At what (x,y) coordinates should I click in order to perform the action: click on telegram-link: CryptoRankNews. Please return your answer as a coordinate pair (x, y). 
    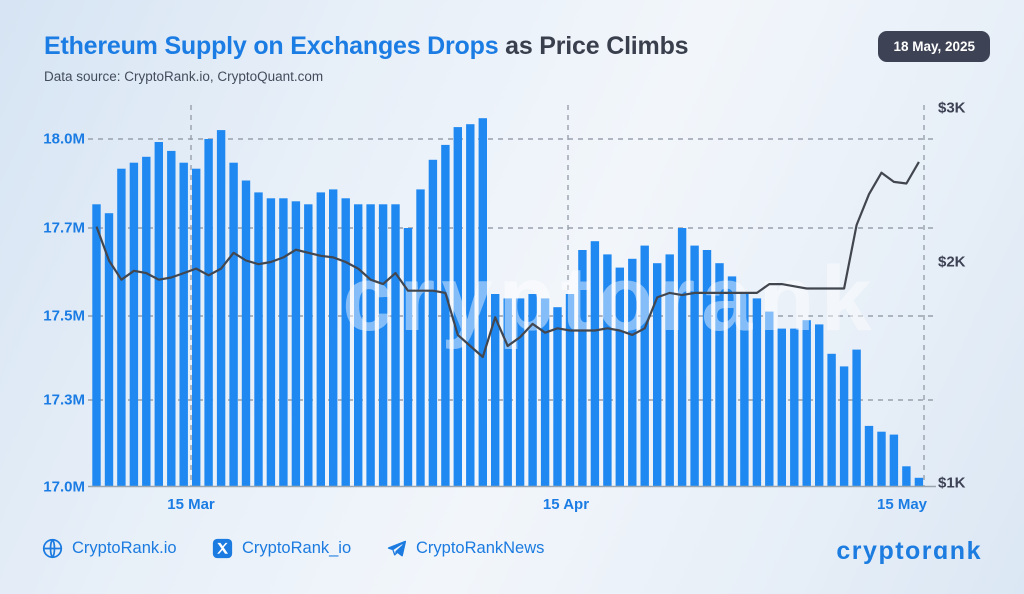
    Looking at the image, I should click on (465, 548).